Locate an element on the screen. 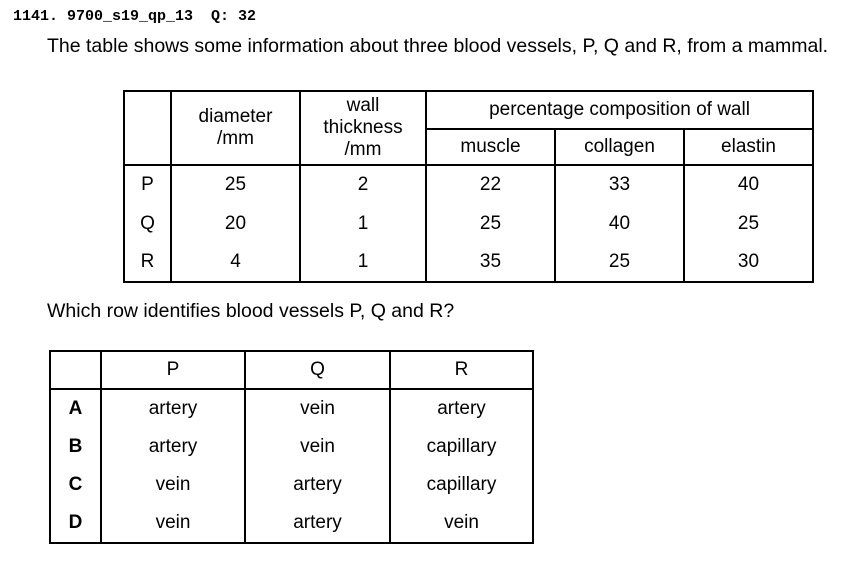  answer-option-row-c: C vein artery capillary is located at coordinates (291, 485).